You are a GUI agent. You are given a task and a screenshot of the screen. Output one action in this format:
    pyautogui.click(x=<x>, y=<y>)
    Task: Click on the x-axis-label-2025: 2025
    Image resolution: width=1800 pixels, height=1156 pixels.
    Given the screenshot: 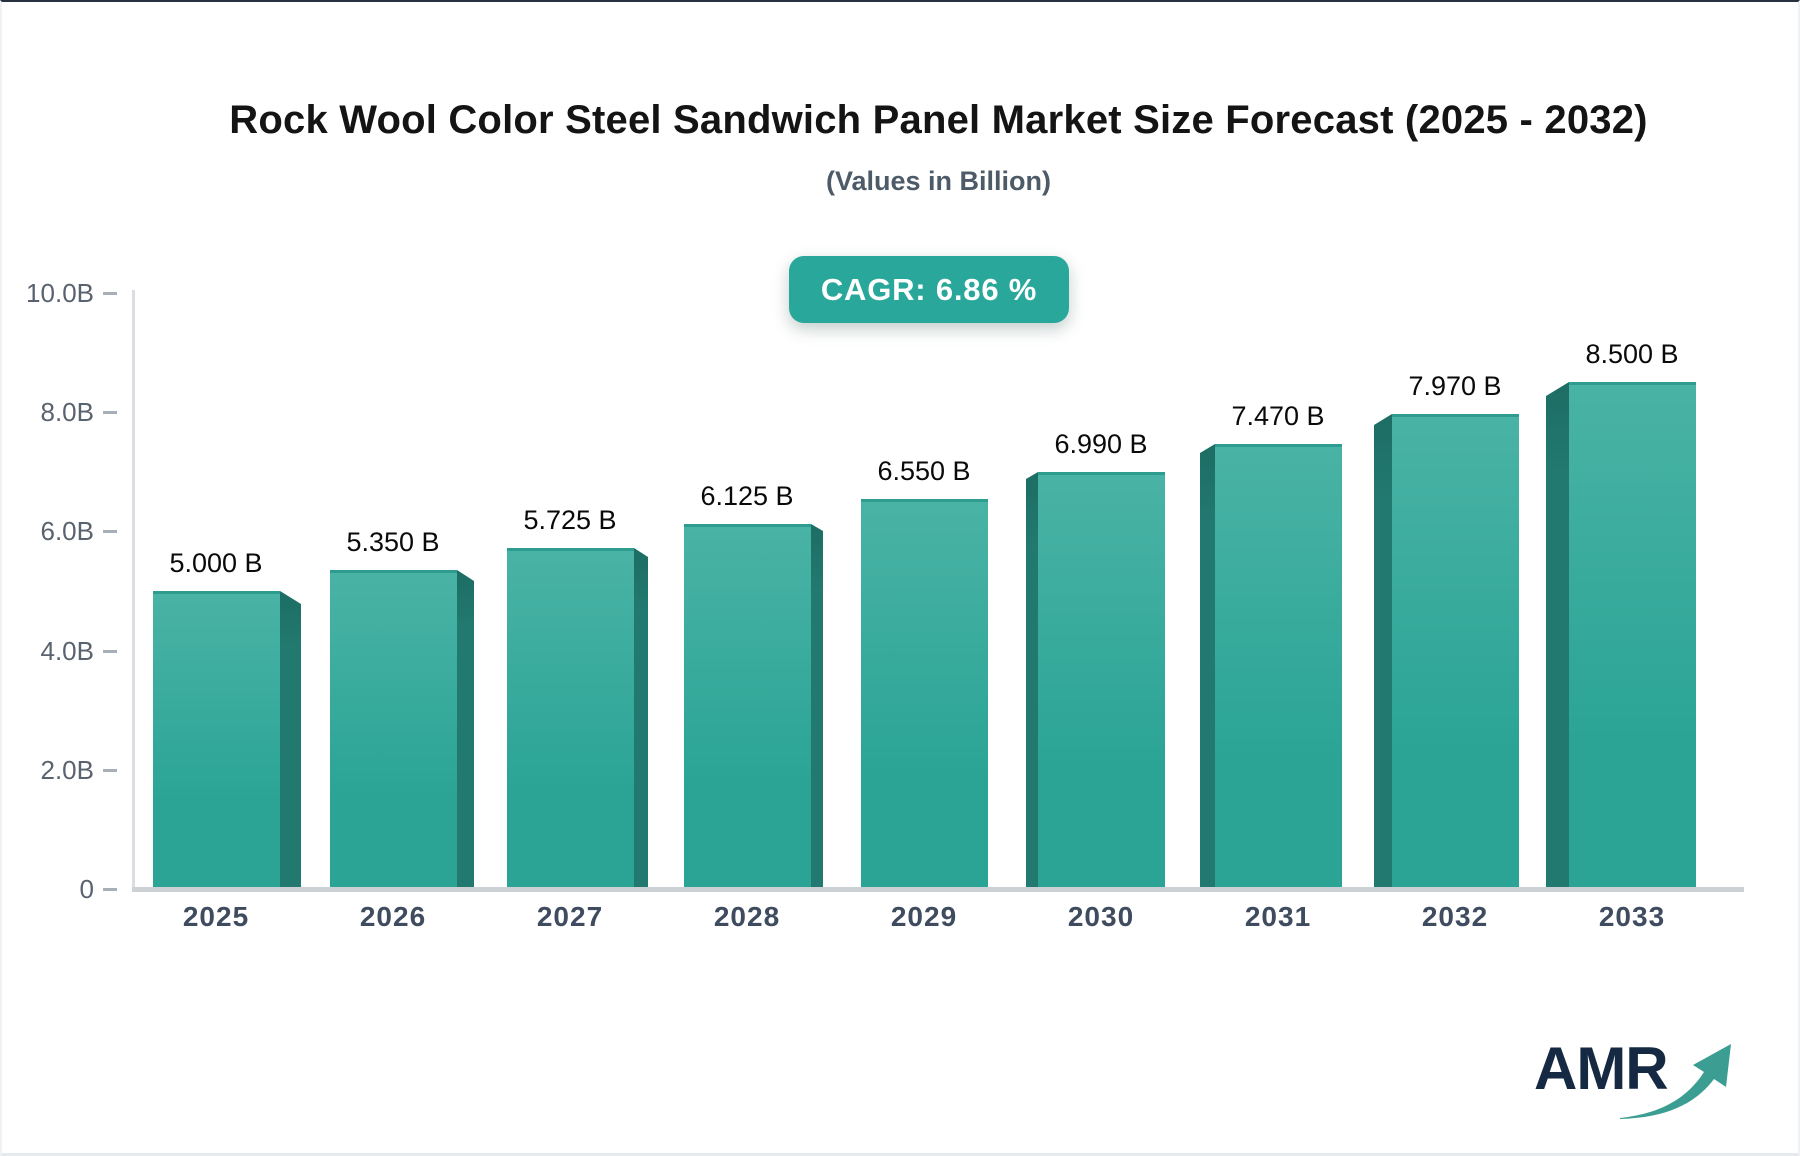 What is the action you would take?
    pyautogui.click(x=216, y=916)
    